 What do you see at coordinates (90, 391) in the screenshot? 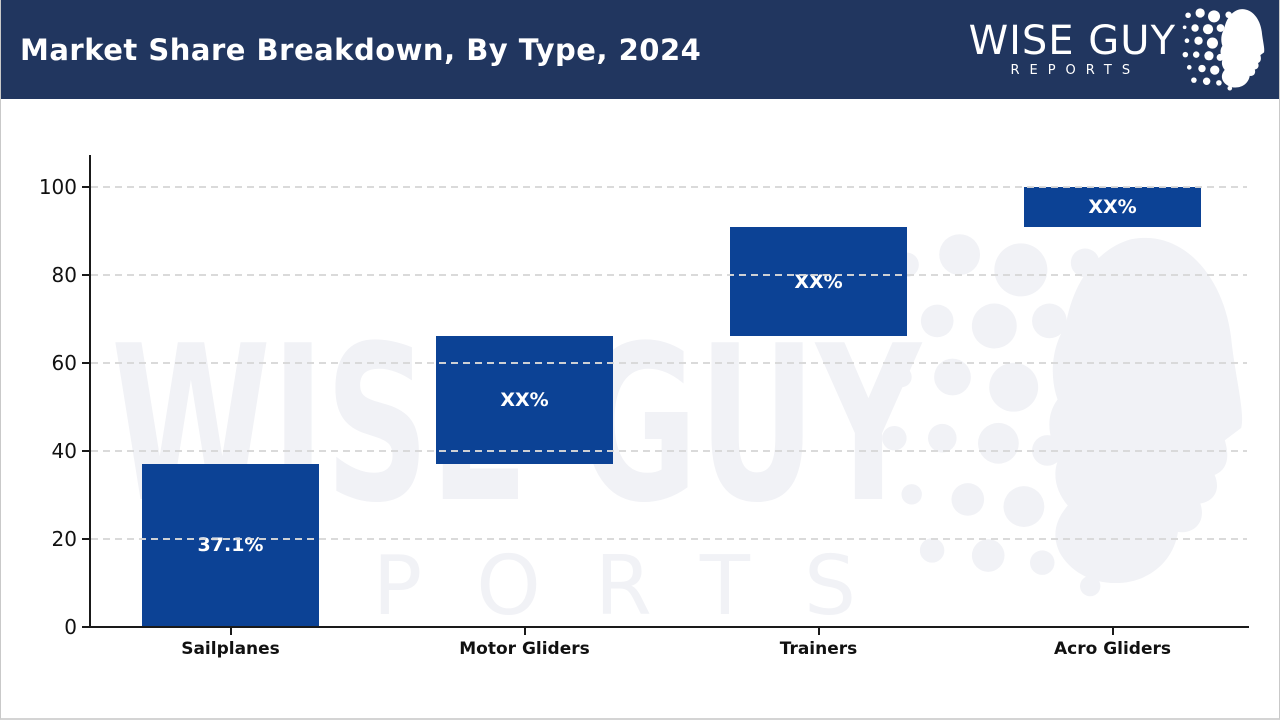
I see `y-axis-line` at bounding box center [90, 391].